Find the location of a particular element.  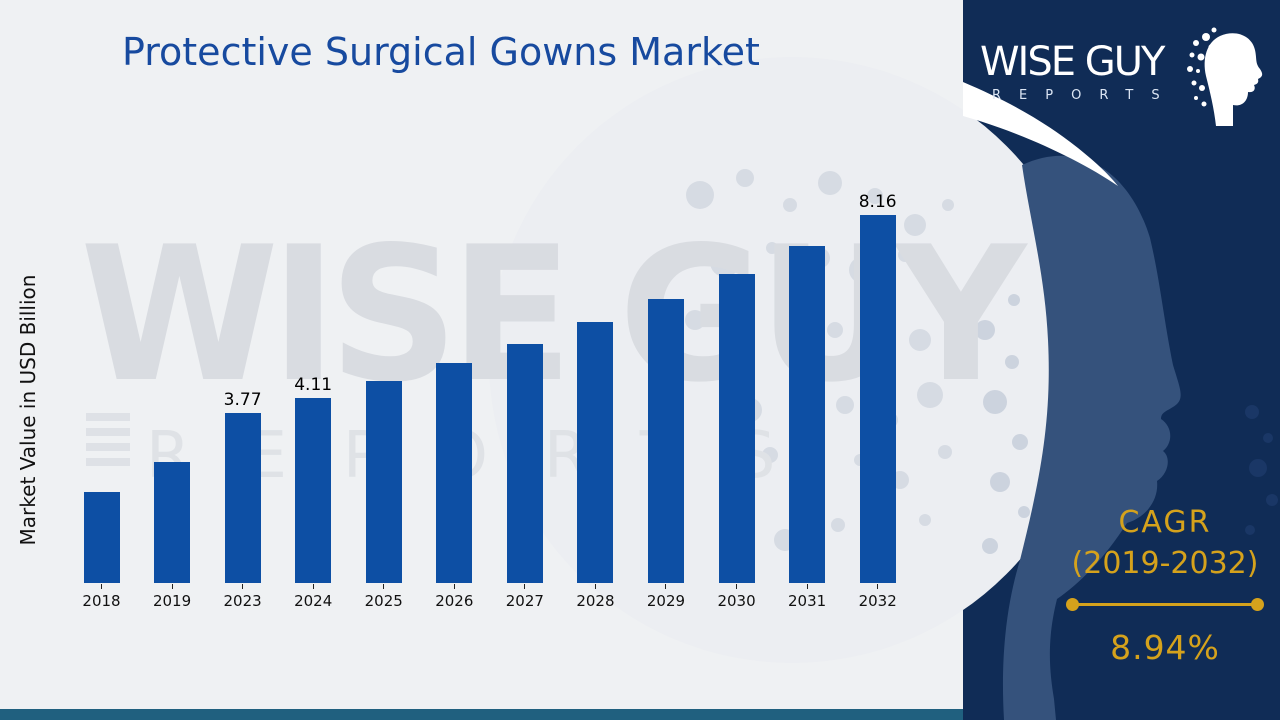

cagr-divider-line is located at coordinates (1165, 604).